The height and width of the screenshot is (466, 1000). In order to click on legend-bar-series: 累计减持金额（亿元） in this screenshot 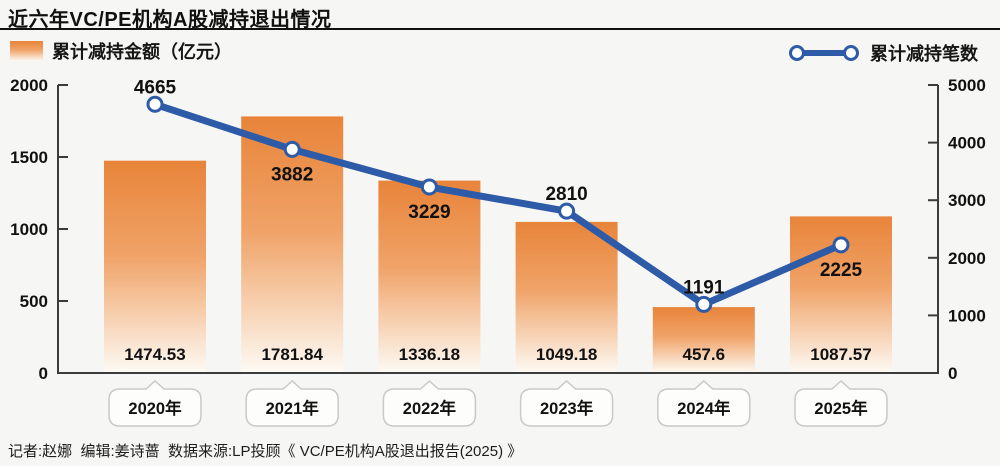, I will do `click(121, 51)`.